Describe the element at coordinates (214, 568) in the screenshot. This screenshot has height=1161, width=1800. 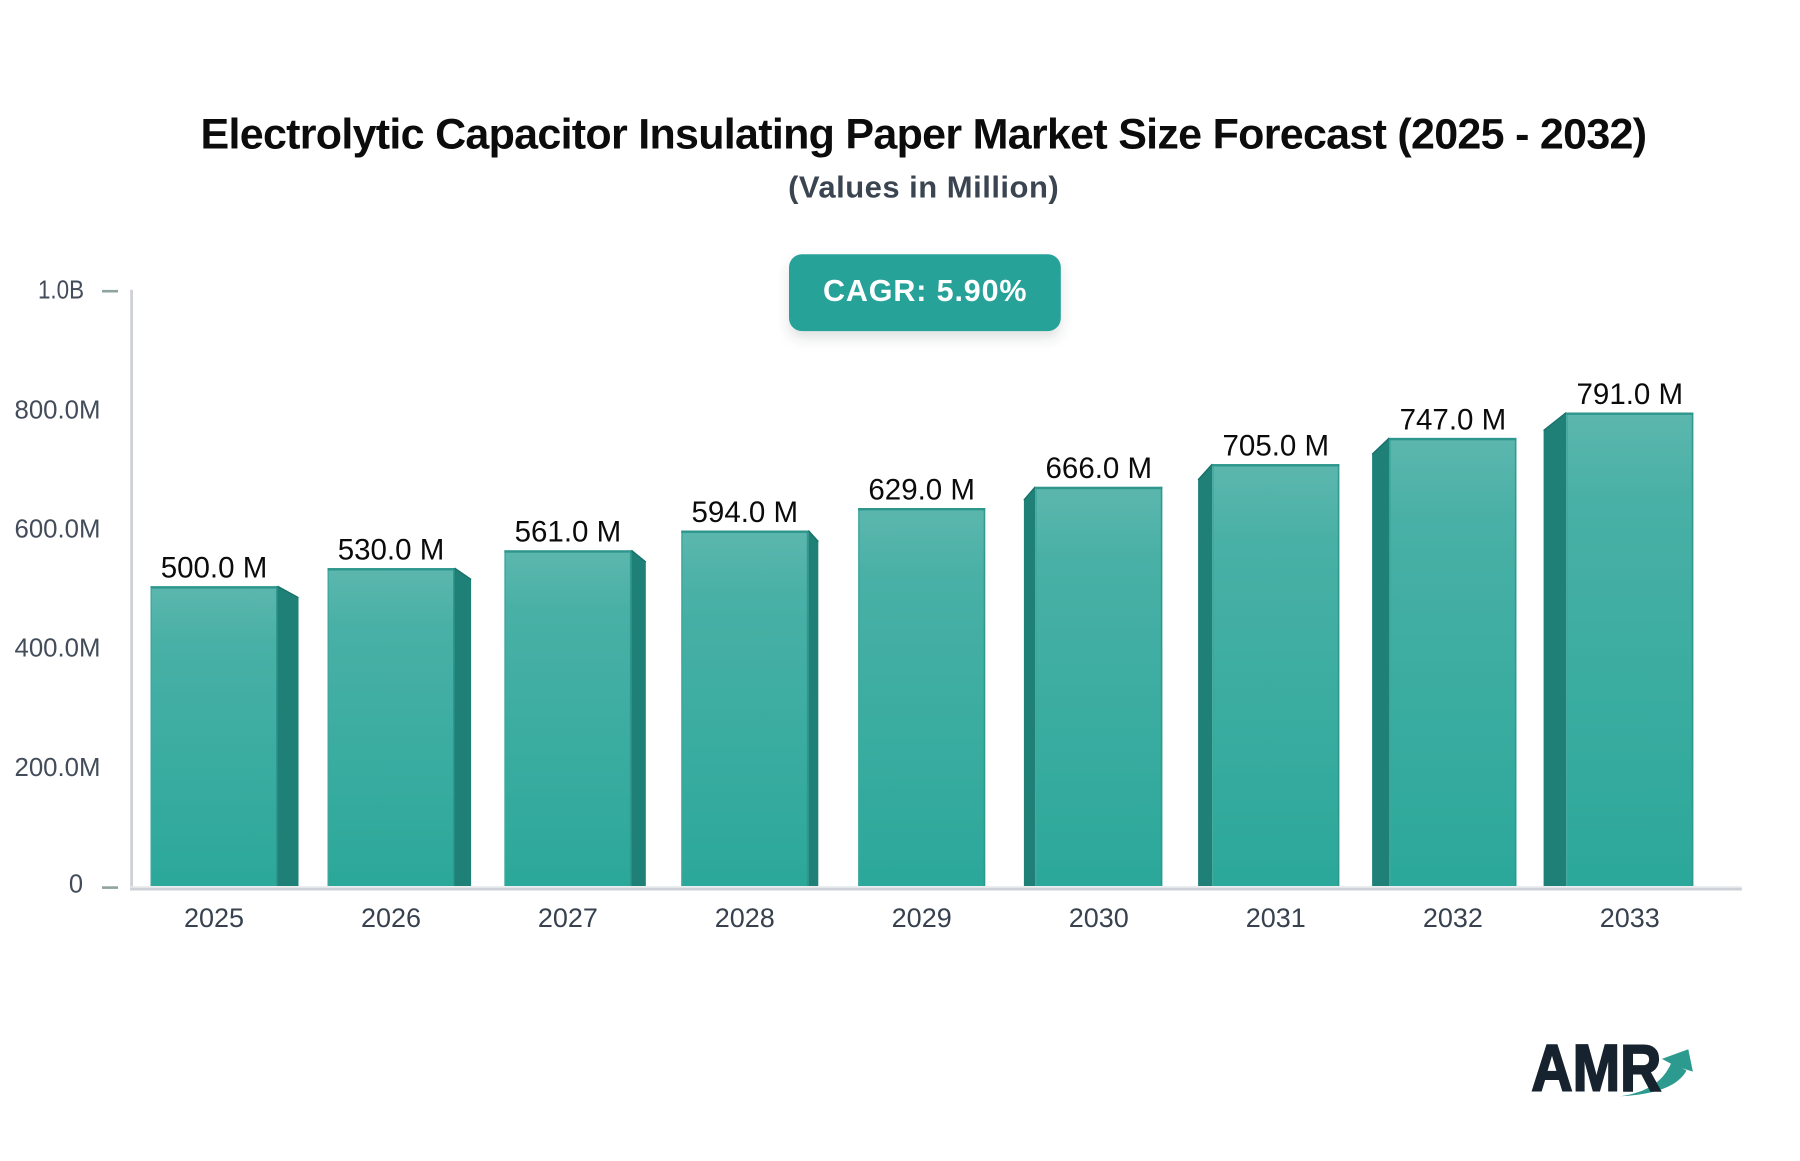
I see `svg-text: 500.0 M` at that location.